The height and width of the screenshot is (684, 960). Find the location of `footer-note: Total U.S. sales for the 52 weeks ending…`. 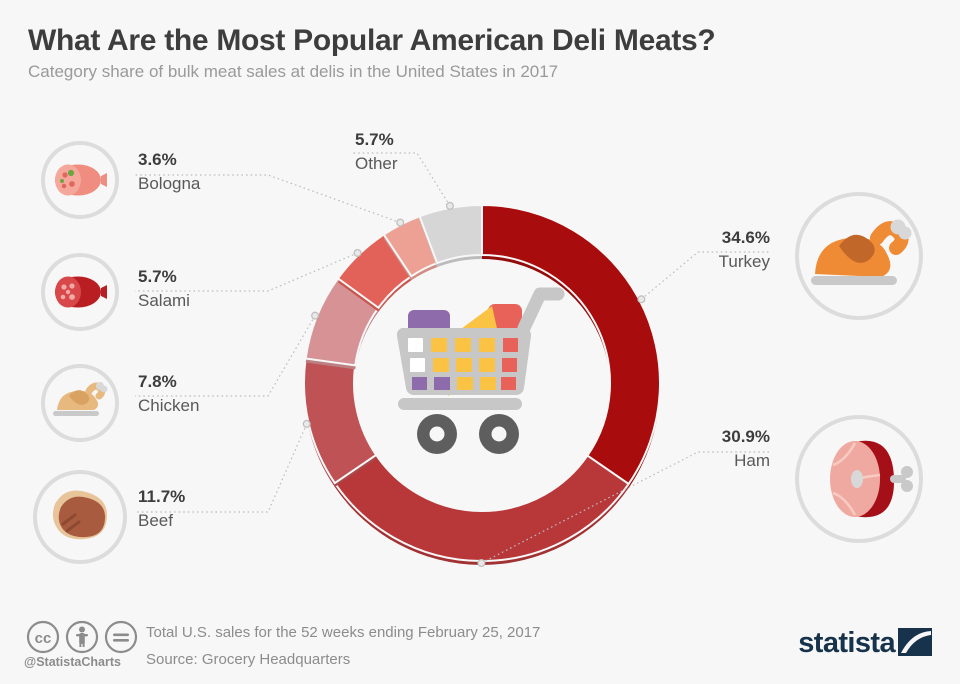

footer-note: Total U.S. sales for the 52 weeks ending… is located at coordinates (343, 632).